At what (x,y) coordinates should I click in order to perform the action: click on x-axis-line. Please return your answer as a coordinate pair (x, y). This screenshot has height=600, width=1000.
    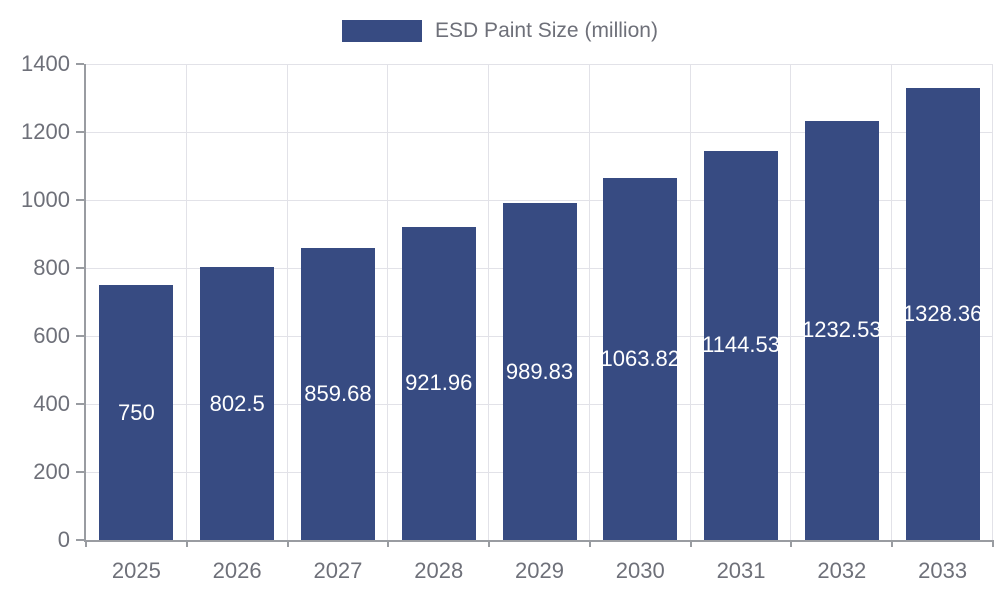
    Looking at the image, I should click on (538, 541).